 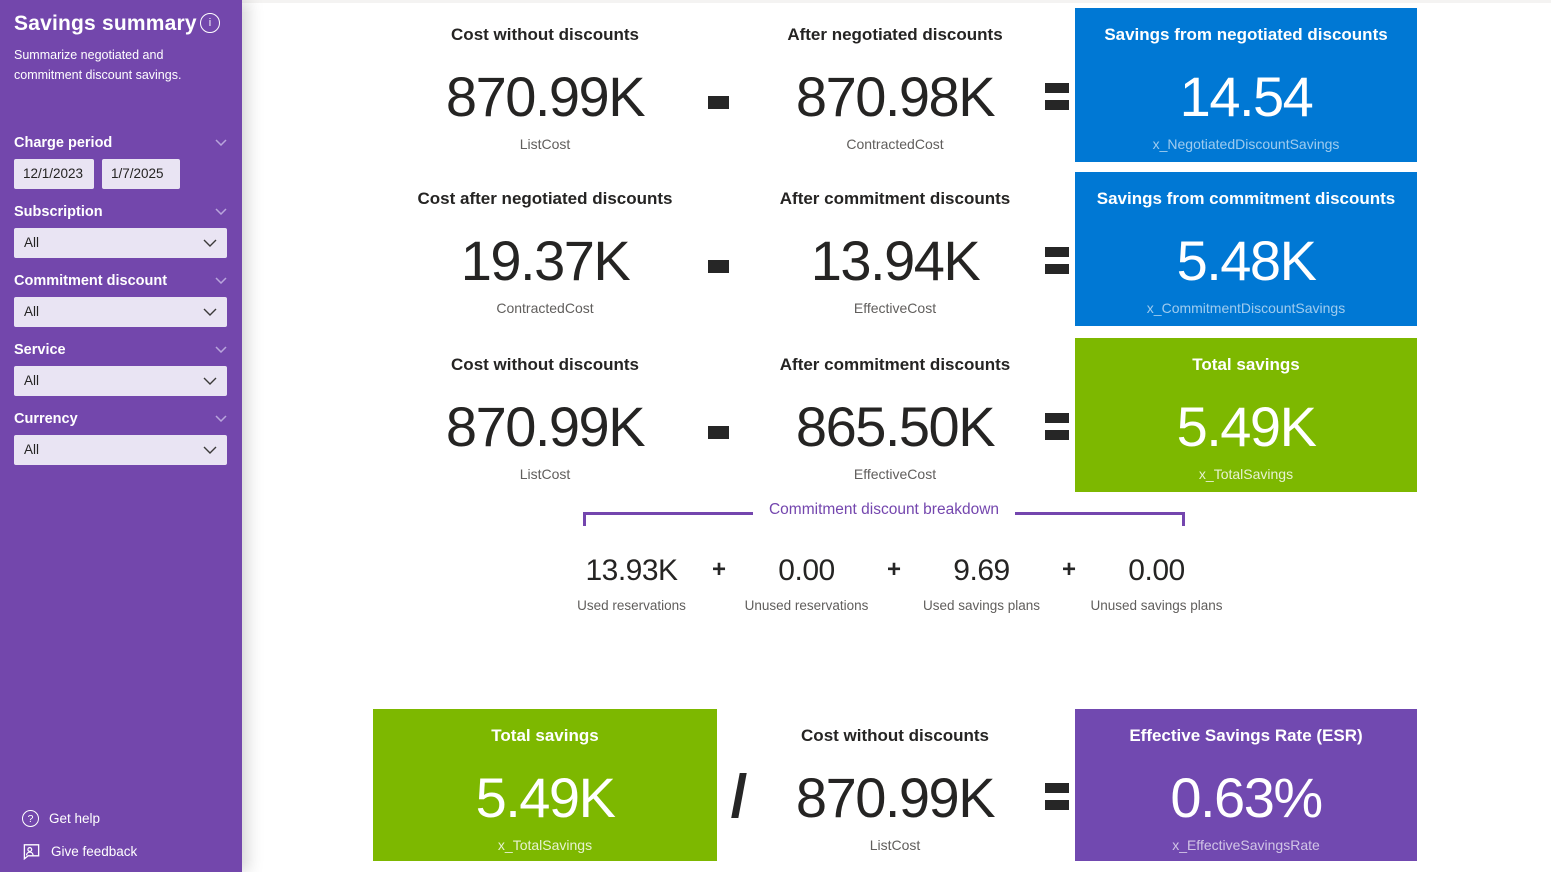 I want to click on card-value: 5.48K, so click(x=1246, y=260).